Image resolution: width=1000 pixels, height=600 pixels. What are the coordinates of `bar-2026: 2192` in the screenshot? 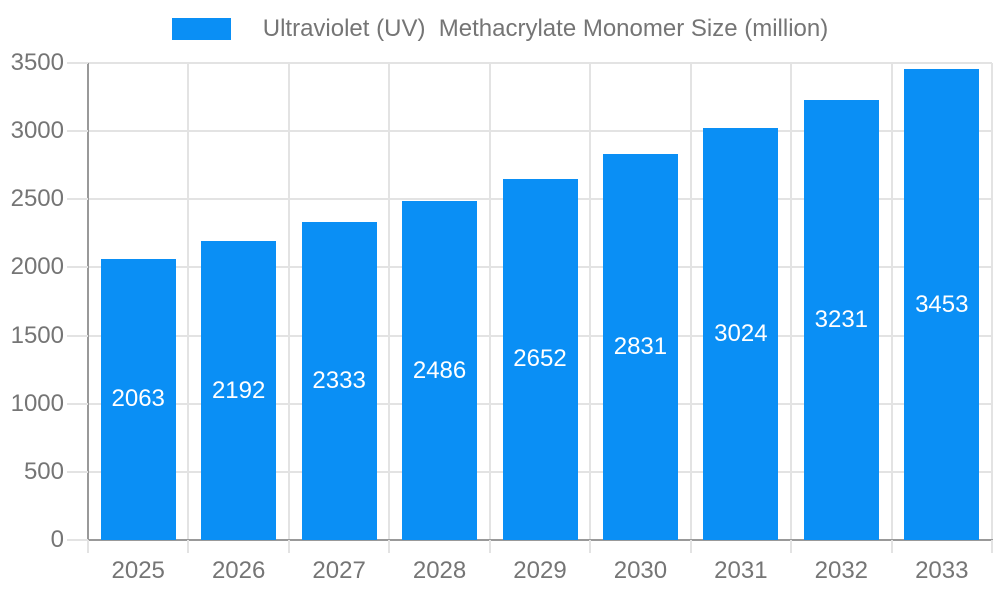 It's located at (239, 390).